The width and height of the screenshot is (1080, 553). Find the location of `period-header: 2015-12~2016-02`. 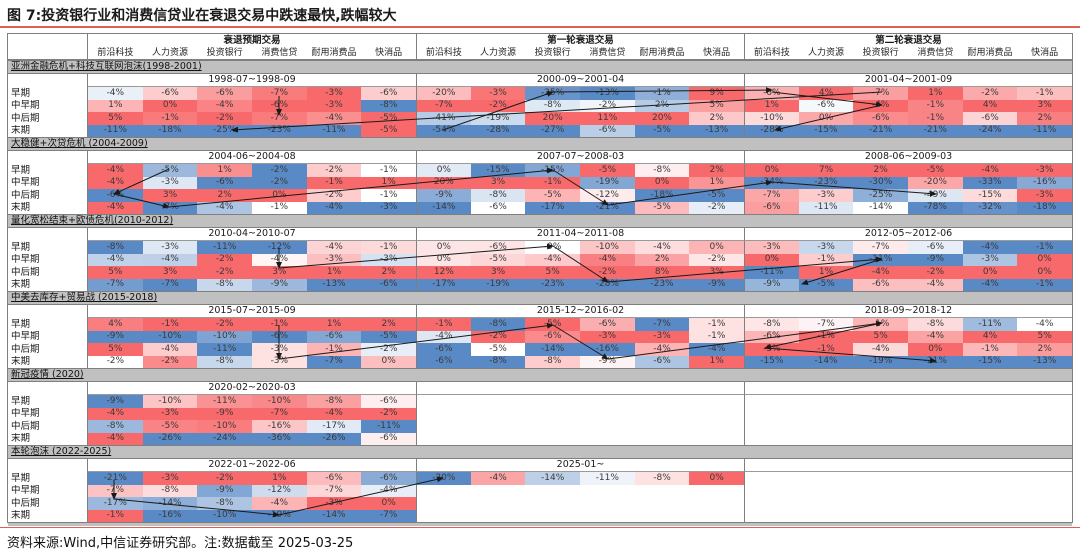

period-header: 2015-12~2016-02 is located at coordinates (580, 311).